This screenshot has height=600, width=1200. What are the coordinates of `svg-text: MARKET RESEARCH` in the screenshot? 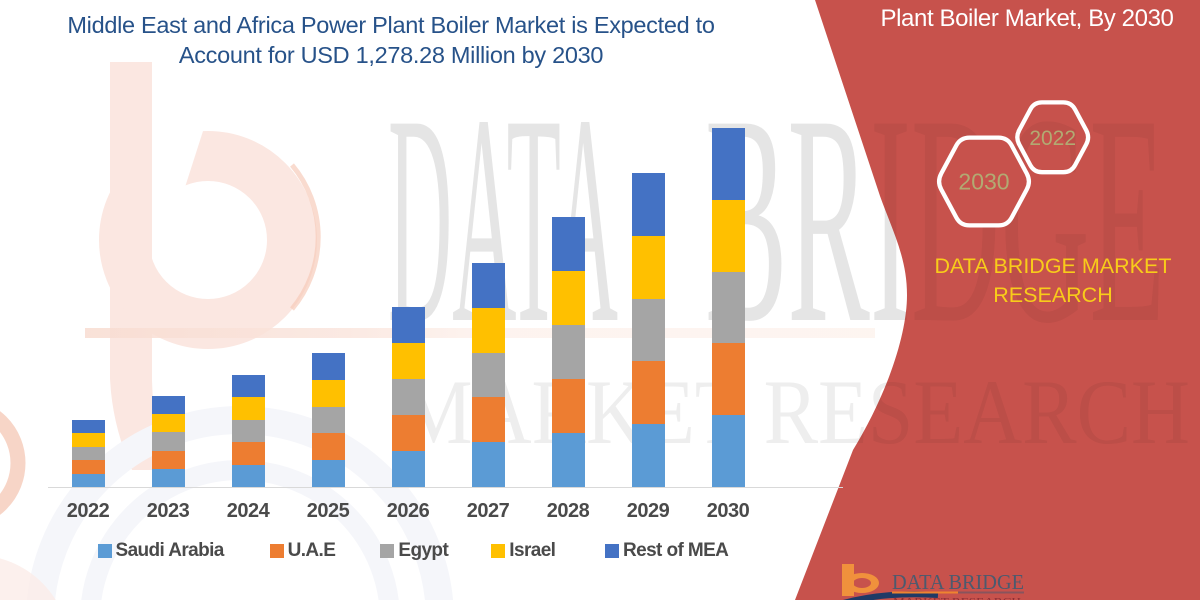 It's located at (957, 598).